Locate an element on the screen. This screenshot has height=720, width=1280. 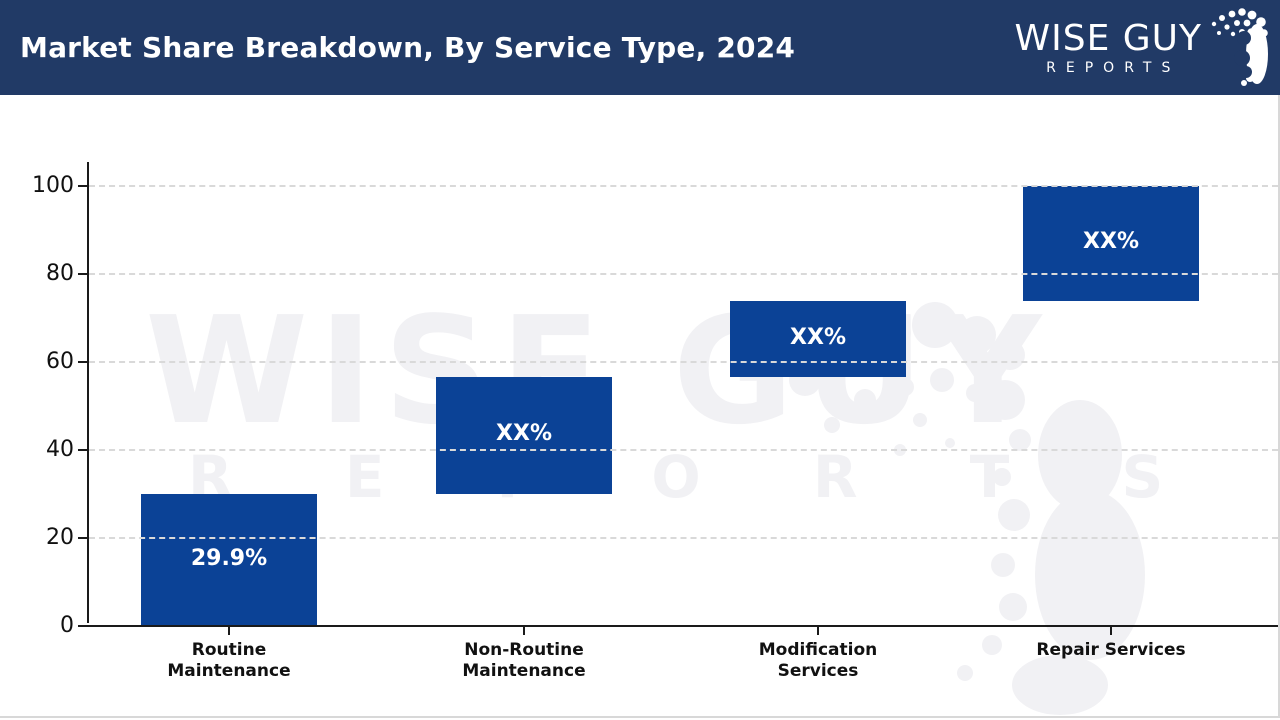
logo-sub-text: REPORTS is located at coordinates (1113, 68).